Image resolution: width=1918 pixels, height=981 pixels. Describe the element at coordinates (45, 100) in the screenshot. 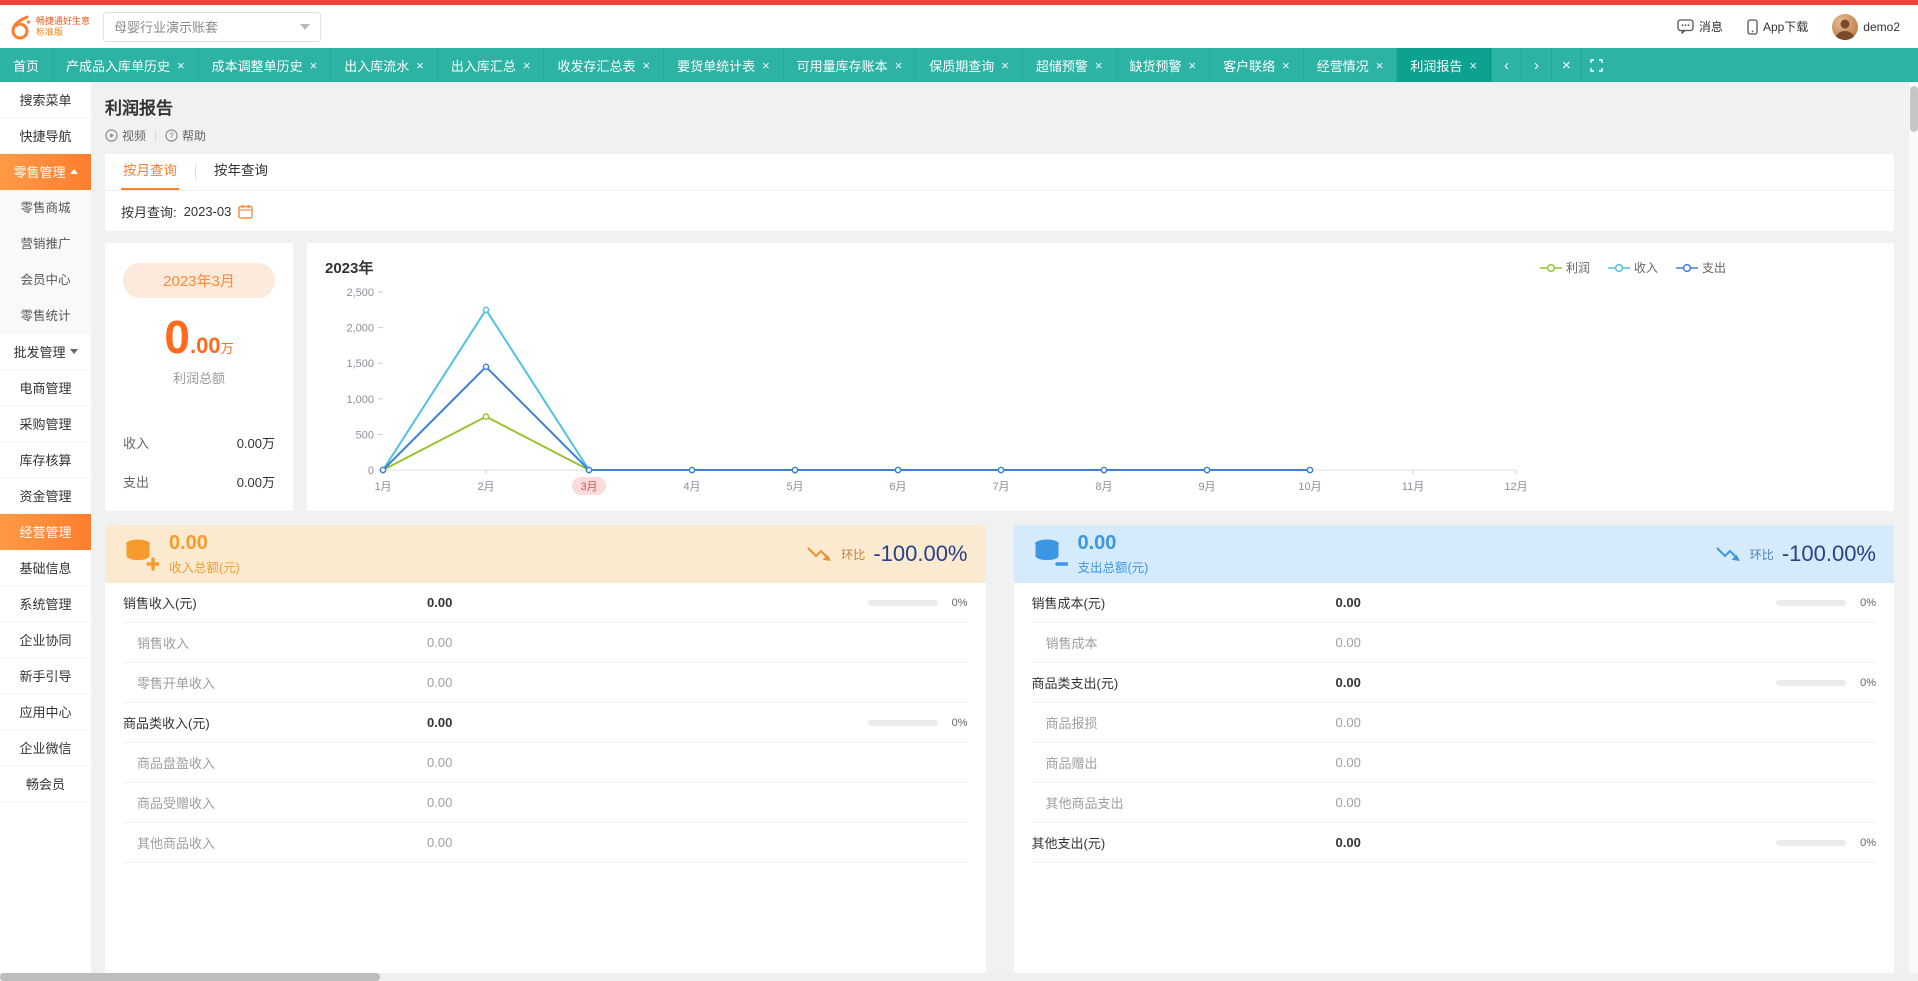

I see `sidebar-item: 搜索菜单` at that location.